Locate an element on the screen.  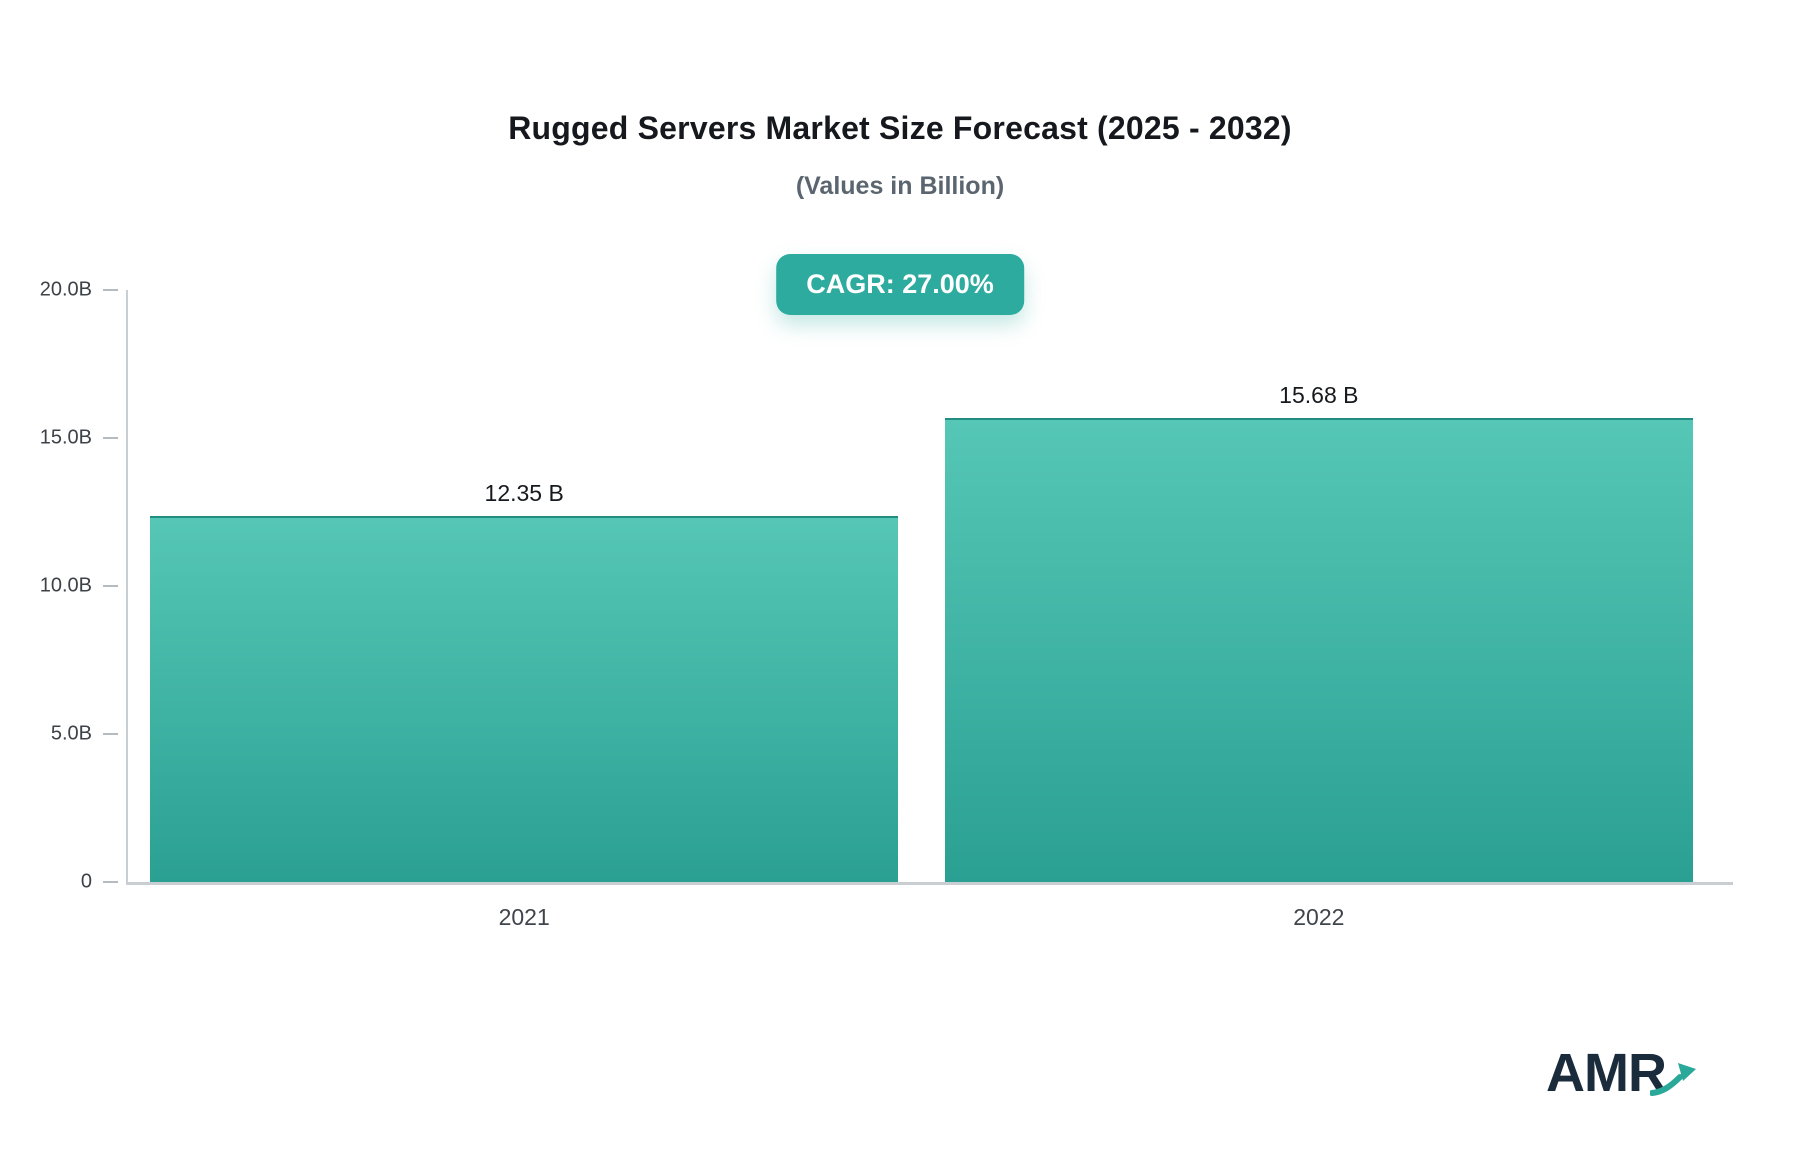
amr-logo: AMR is located at coordinates (1622, 1073).